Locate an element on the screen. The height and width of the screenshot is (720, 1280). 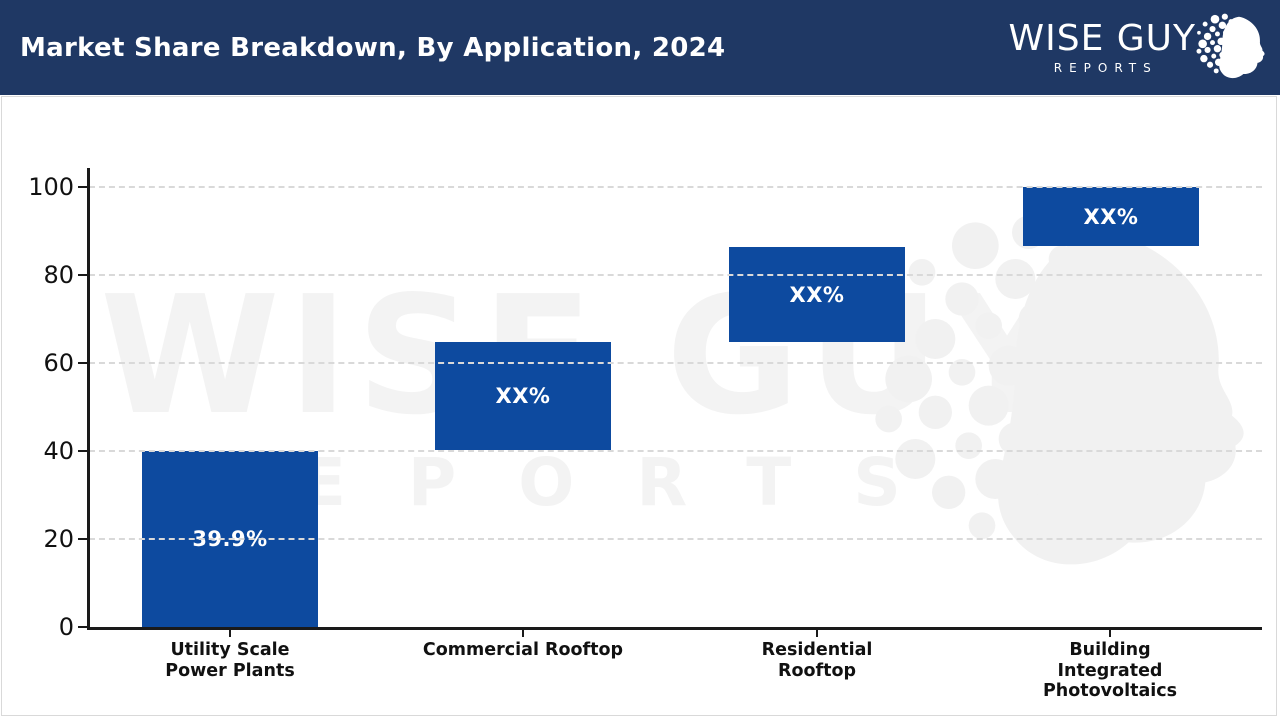
bar-building-integrated-photovoltaics: XX% is located at coordinates (1111, 216).